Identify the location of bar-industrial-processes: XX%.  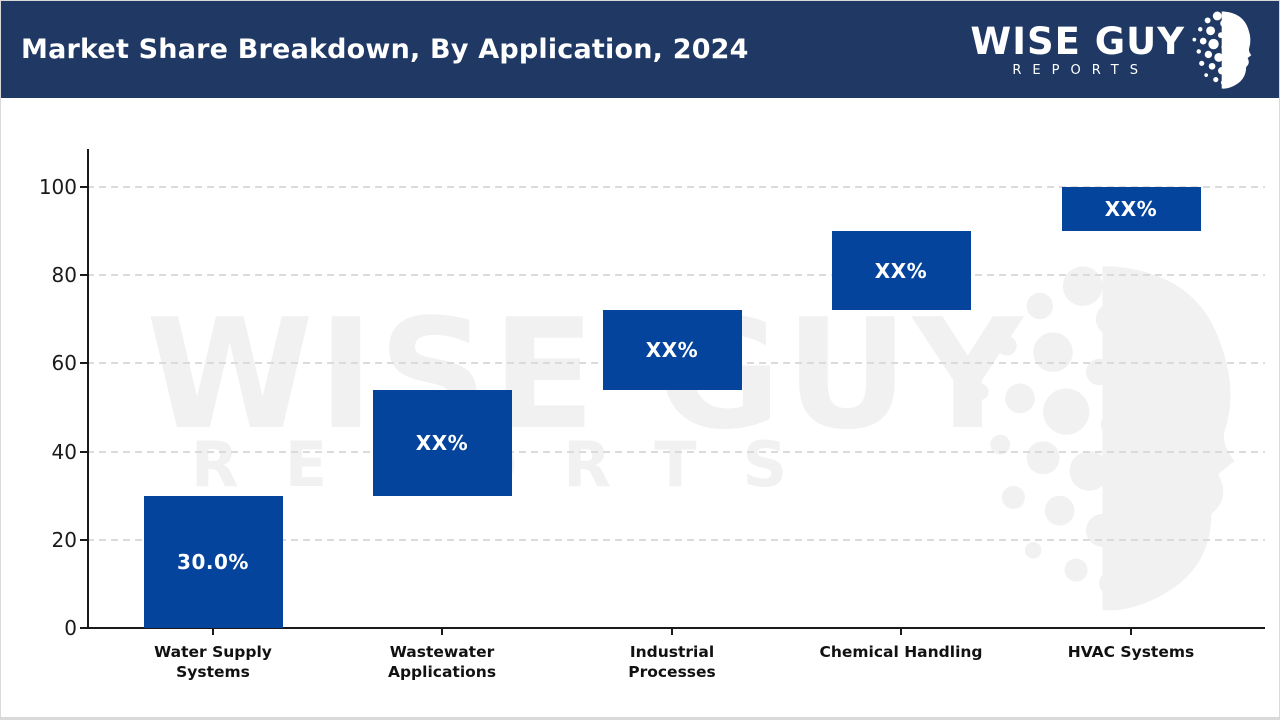
(672, 350).